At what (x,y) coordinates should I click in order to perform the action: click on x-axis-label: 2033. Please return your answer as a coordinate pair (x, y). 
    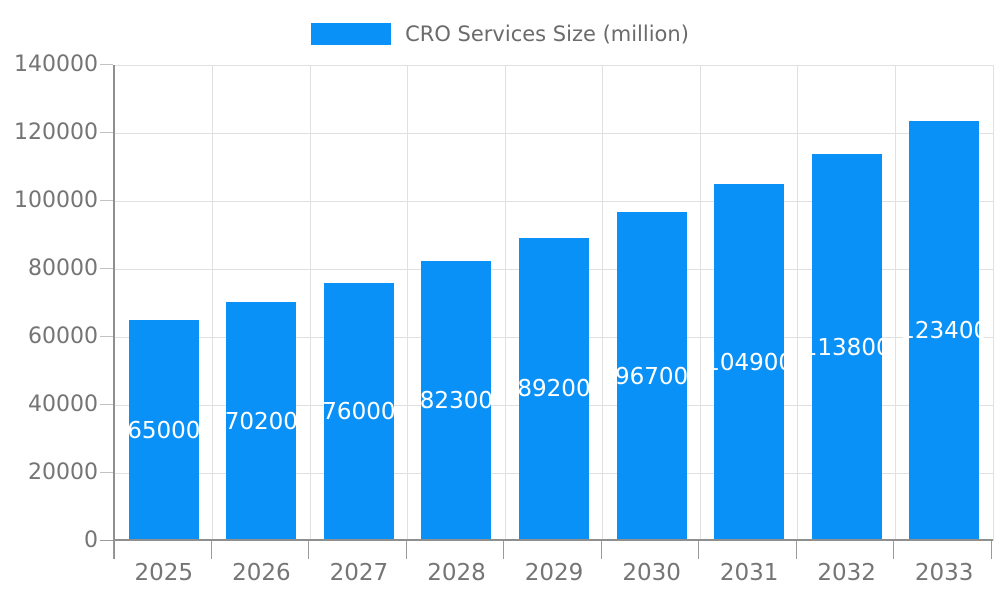
    Looking at the image, I should click on (944, 573).